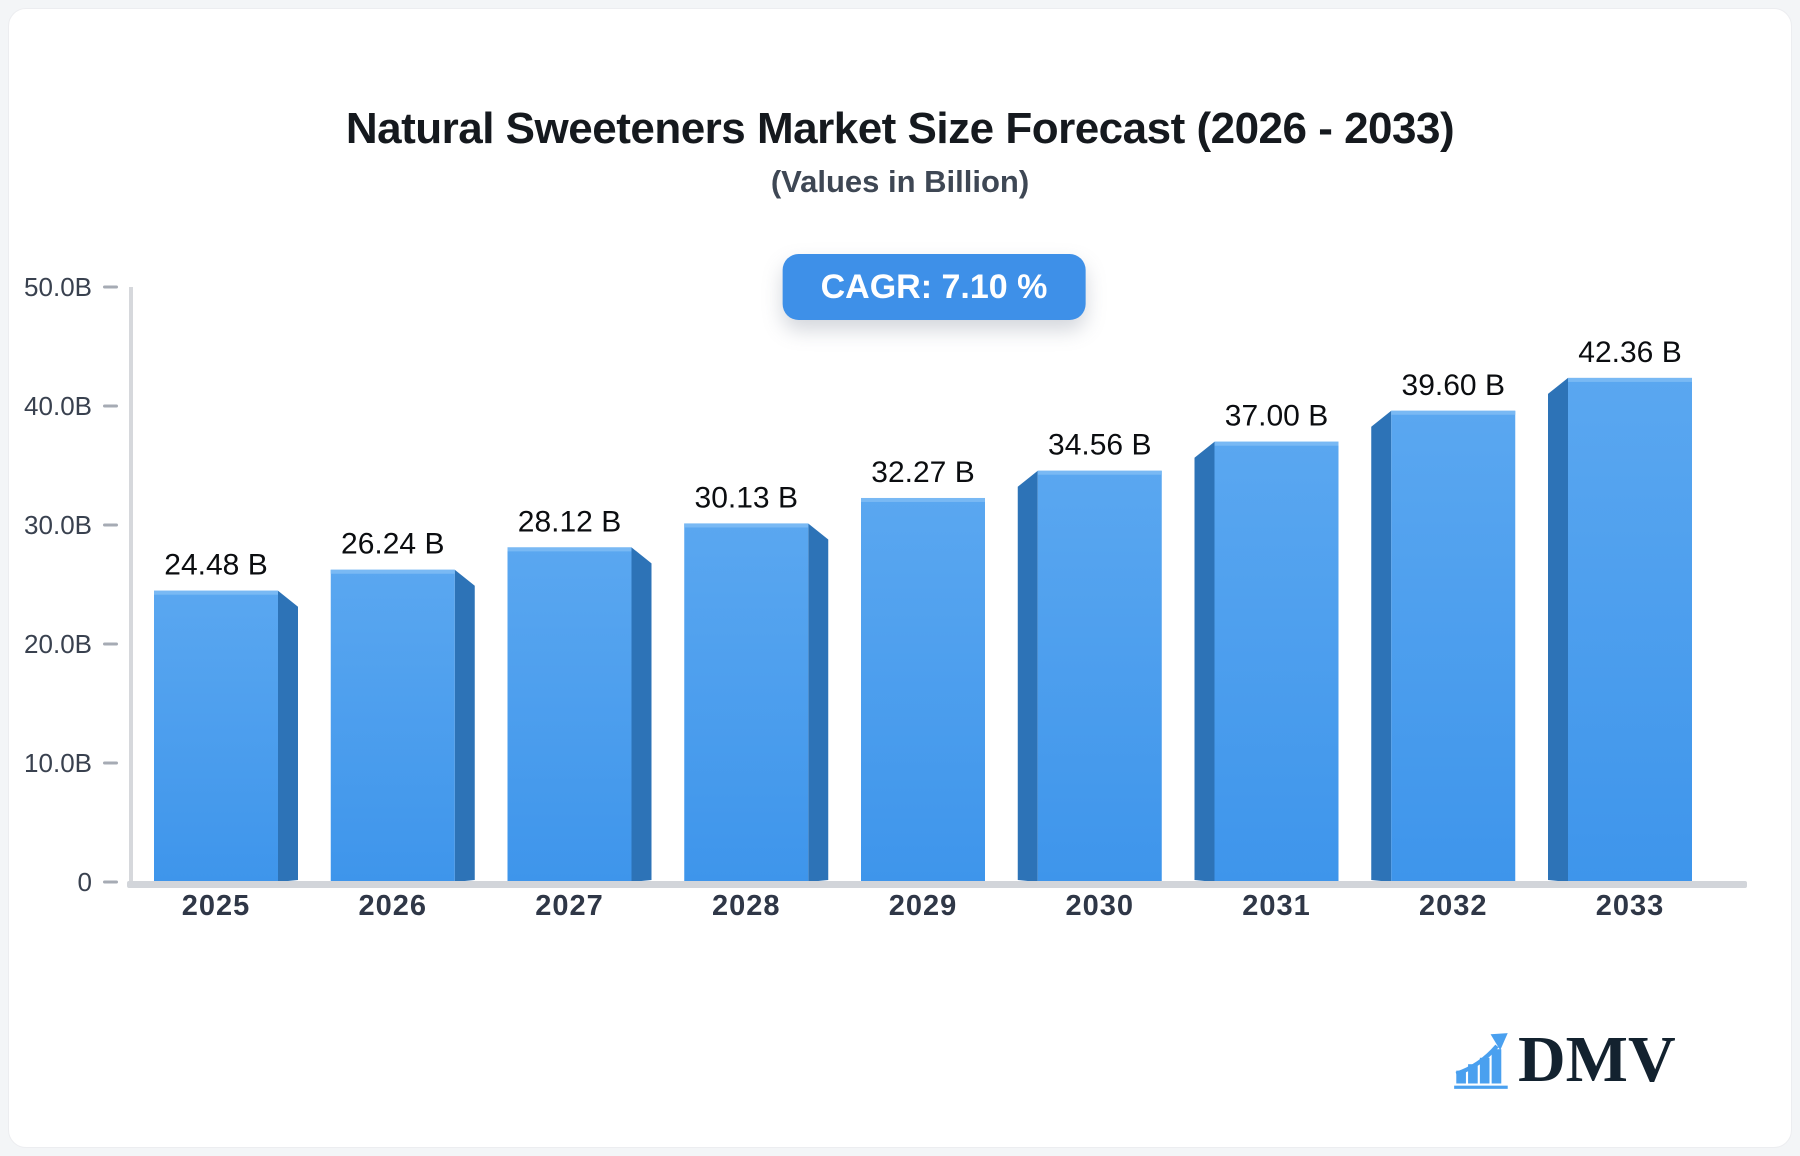 The width and height of the screenshot is (1800, 1156). I want to click on x-axis-label-2031: 2031, so click(1276, 906).